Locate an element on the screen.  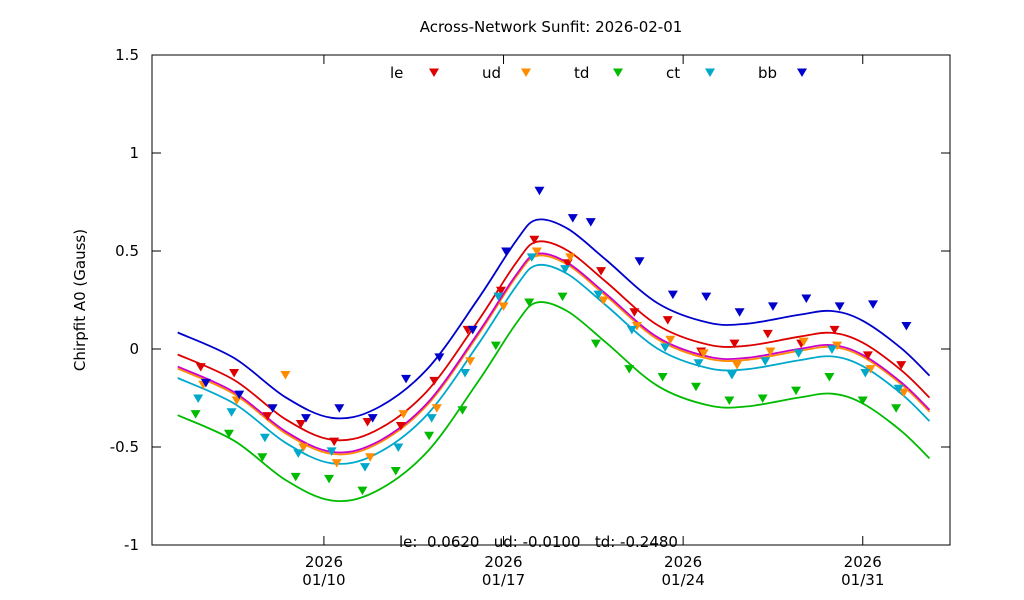
y-tick-label: 1 is located at coordinates (134, 153).